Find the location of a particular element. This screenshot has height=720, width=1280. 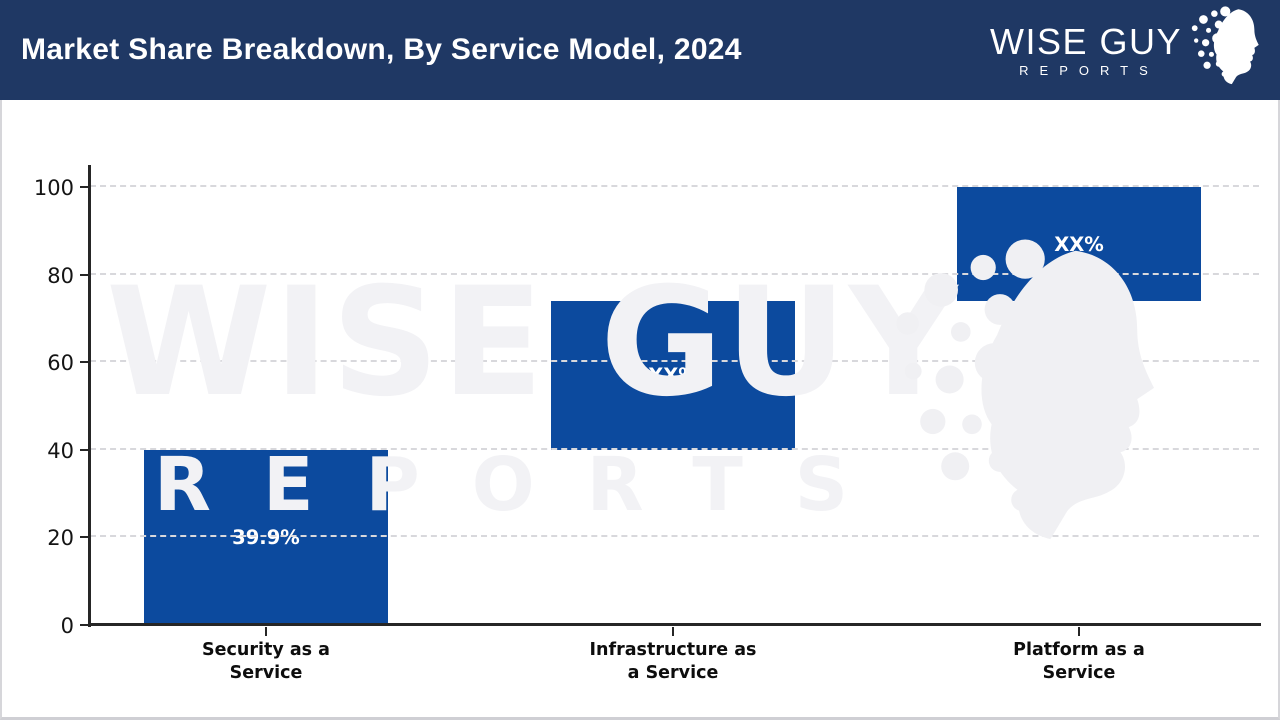

brand-logo: WISE GUY REPORTS is located at coordinates (1128, 50).